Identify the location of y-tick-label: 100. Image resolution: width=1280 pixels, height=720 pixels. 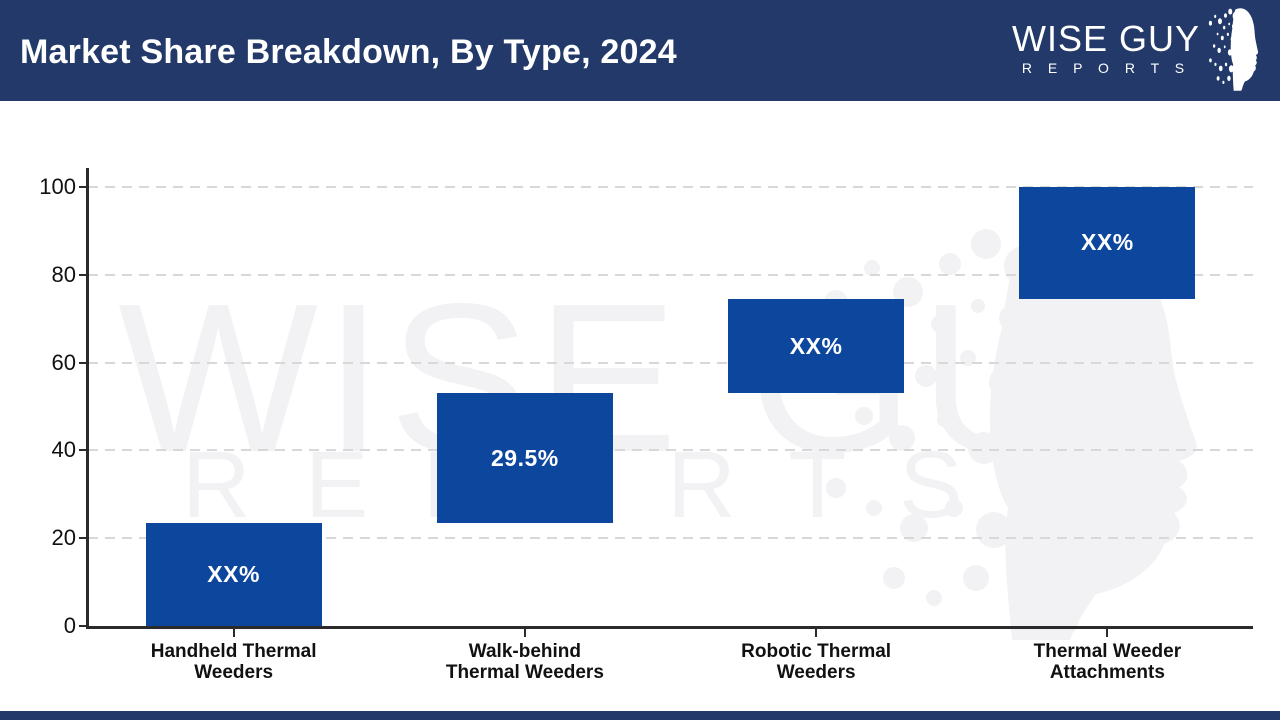
(57, 186).